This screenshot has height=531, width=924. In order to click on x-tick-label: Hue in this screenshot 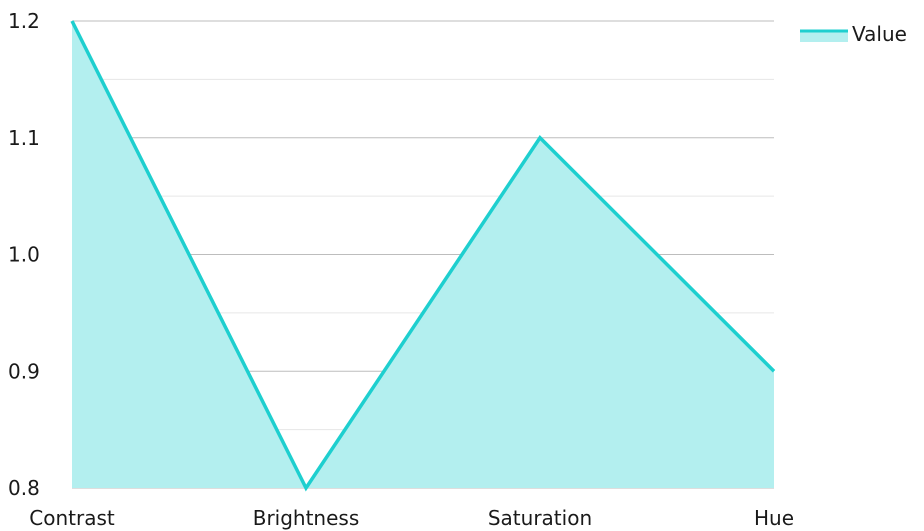, I will do `click(774, 518)`.